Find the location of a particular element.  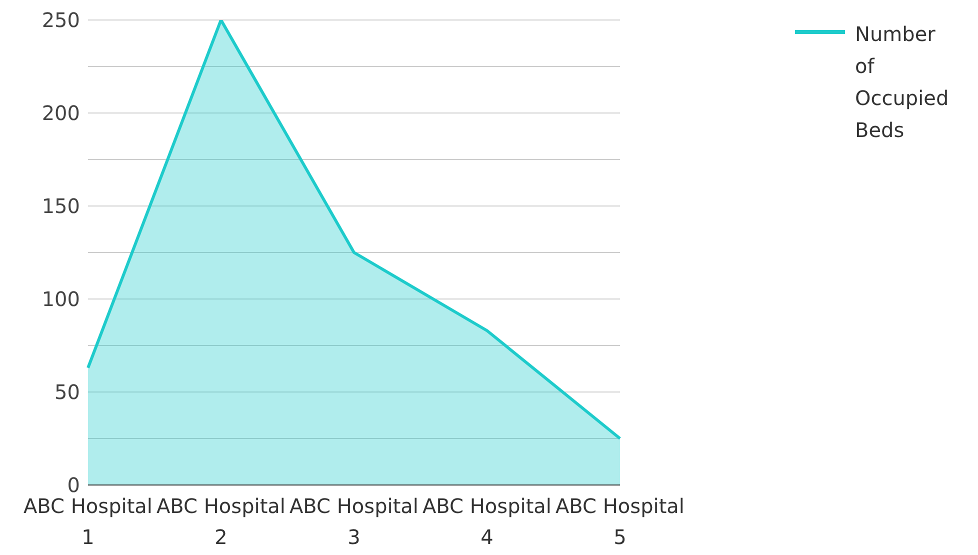

y-tick-label: 200 is located at coordinates (61, 113).